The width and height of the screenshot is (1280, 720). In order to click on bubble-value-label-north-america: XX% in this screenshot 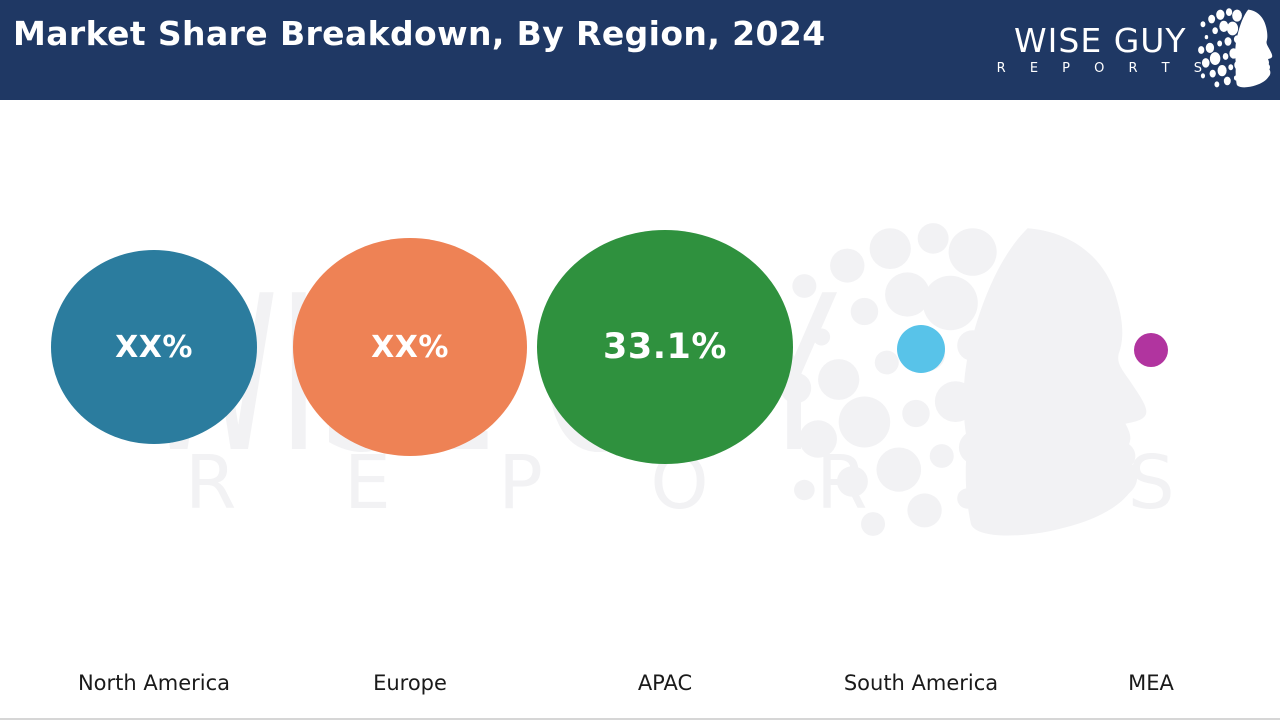, I will do `click(154, 347)`.